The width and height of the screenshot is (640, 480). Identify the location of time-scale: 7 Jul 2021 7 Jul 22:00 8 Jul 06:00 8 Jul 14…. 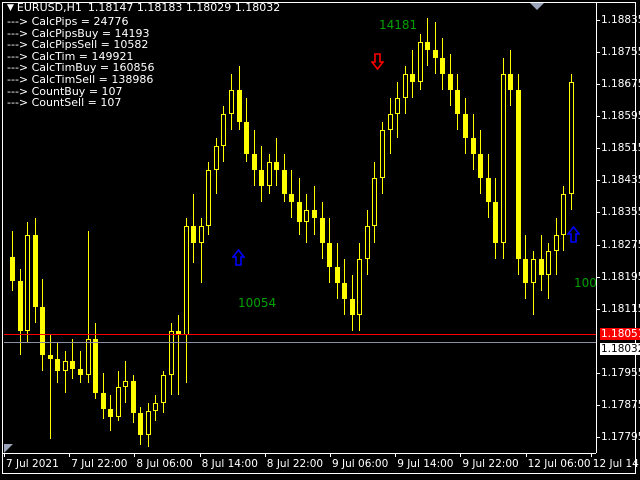
(320, 466).